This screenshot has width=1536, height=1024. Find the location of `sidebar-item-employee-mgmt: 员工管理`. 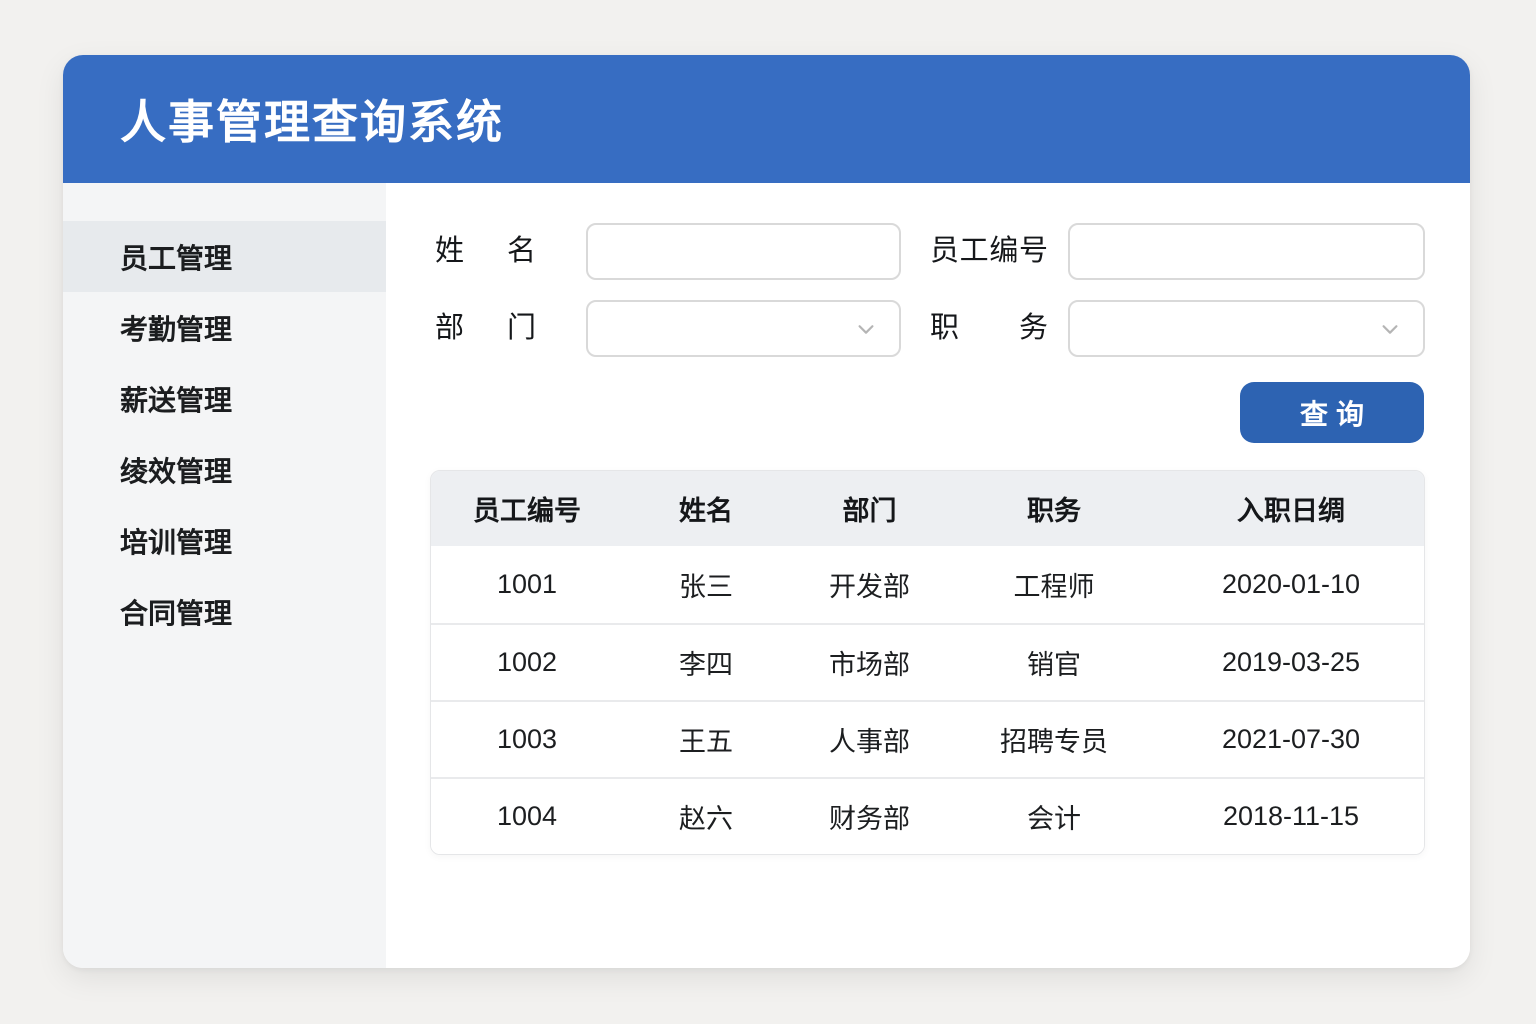

sidebar-item-employee-mgmt: 员工管理 is located at coordinates (224, 256).